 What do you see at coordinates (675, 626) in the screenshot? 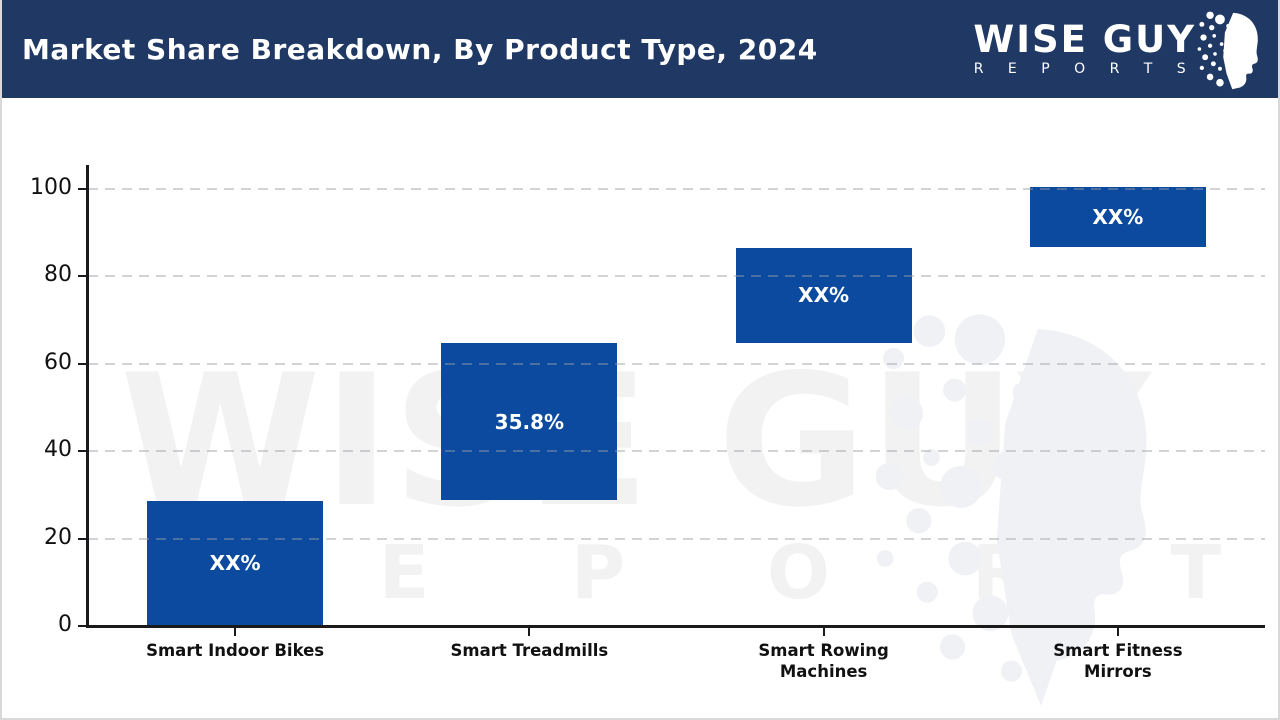
I see `x-axis-spine` at bounding box center [675, 626].